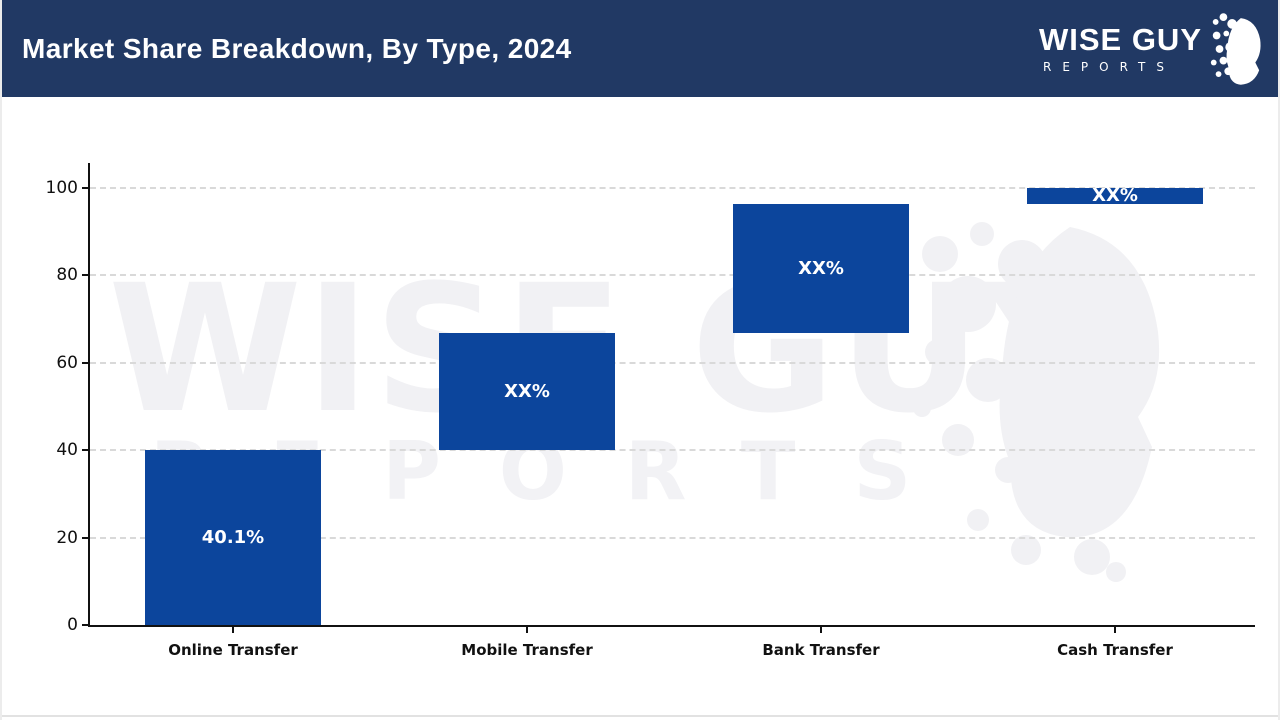 This screenshot has width=1280, height=720. Describe the element at coordinates (527, 650) in the screenshot. I see `x-label-mobile-transfer: Mobile Transfer` at that location.